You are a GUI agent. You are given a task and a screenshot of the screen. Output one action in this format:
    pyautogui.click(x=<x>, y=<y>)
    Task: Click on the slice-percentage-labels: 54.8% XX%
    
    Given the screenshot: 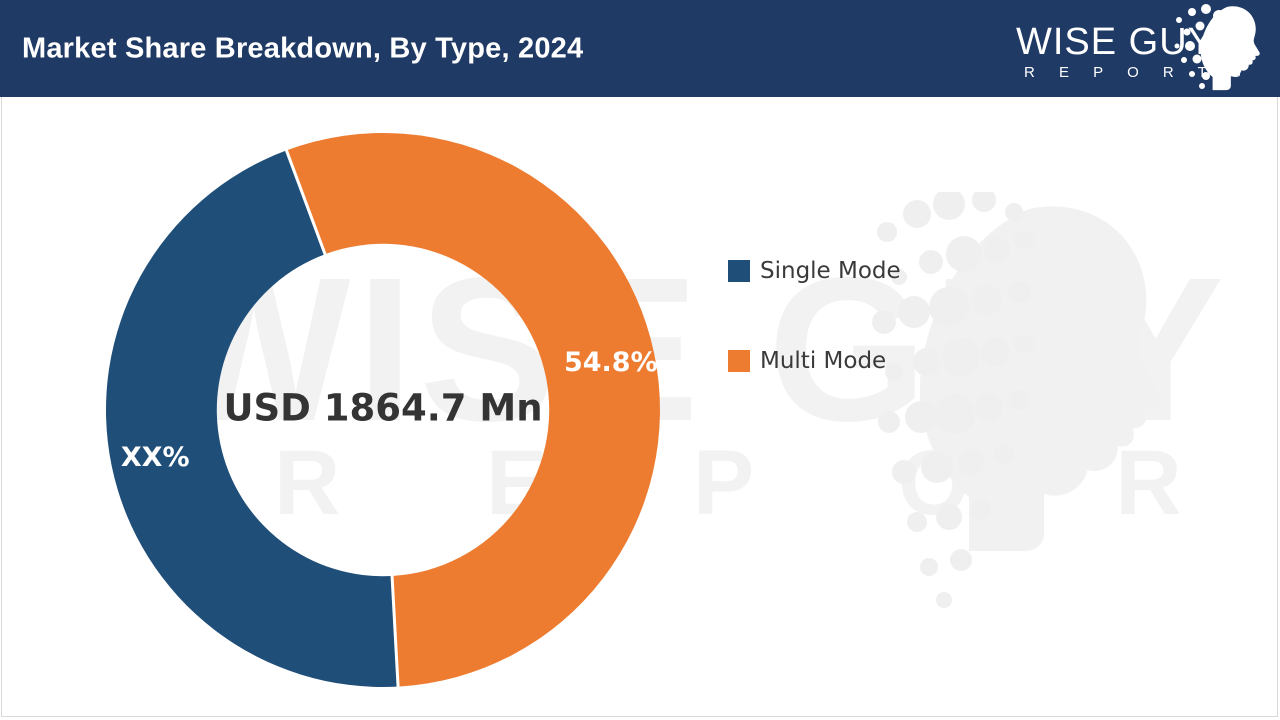 What is the action you would take?
    pyautogui.click(x=389, y=410)
    